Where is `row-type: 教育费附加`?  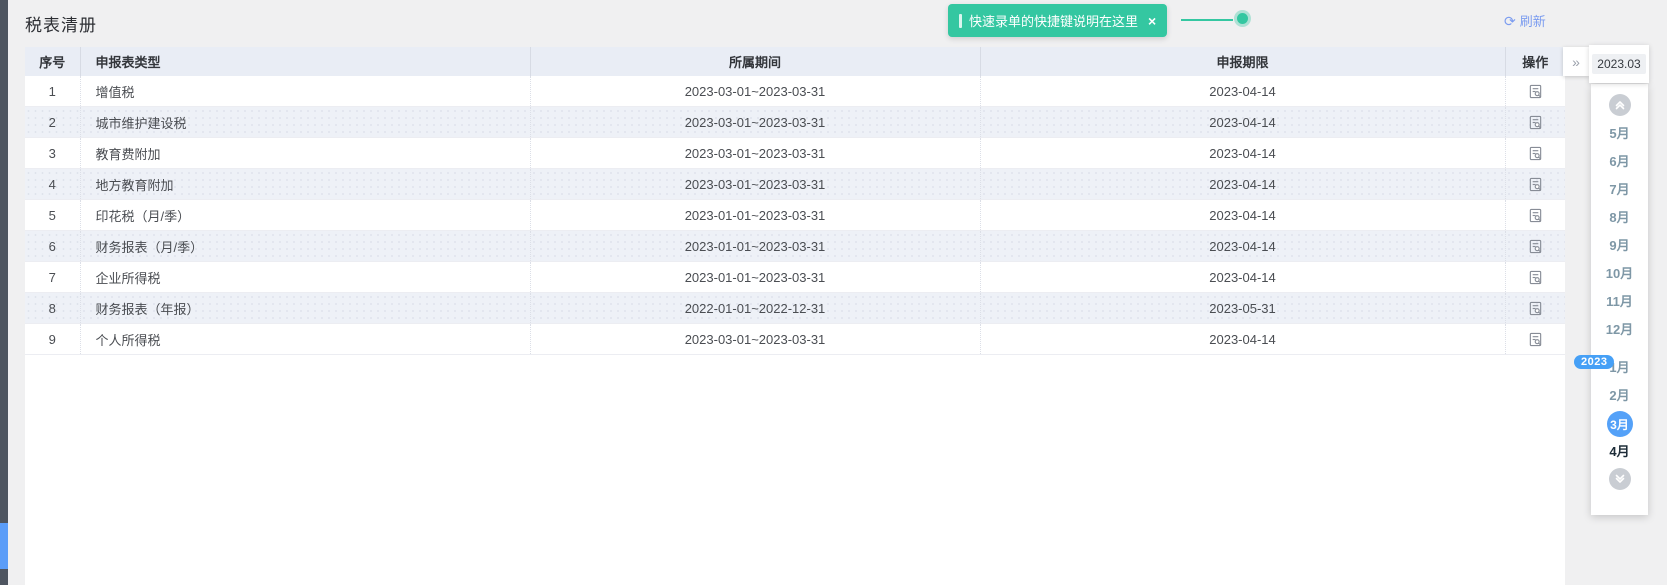 row-type: 教育费附加 is located at coordinates (304, 153).